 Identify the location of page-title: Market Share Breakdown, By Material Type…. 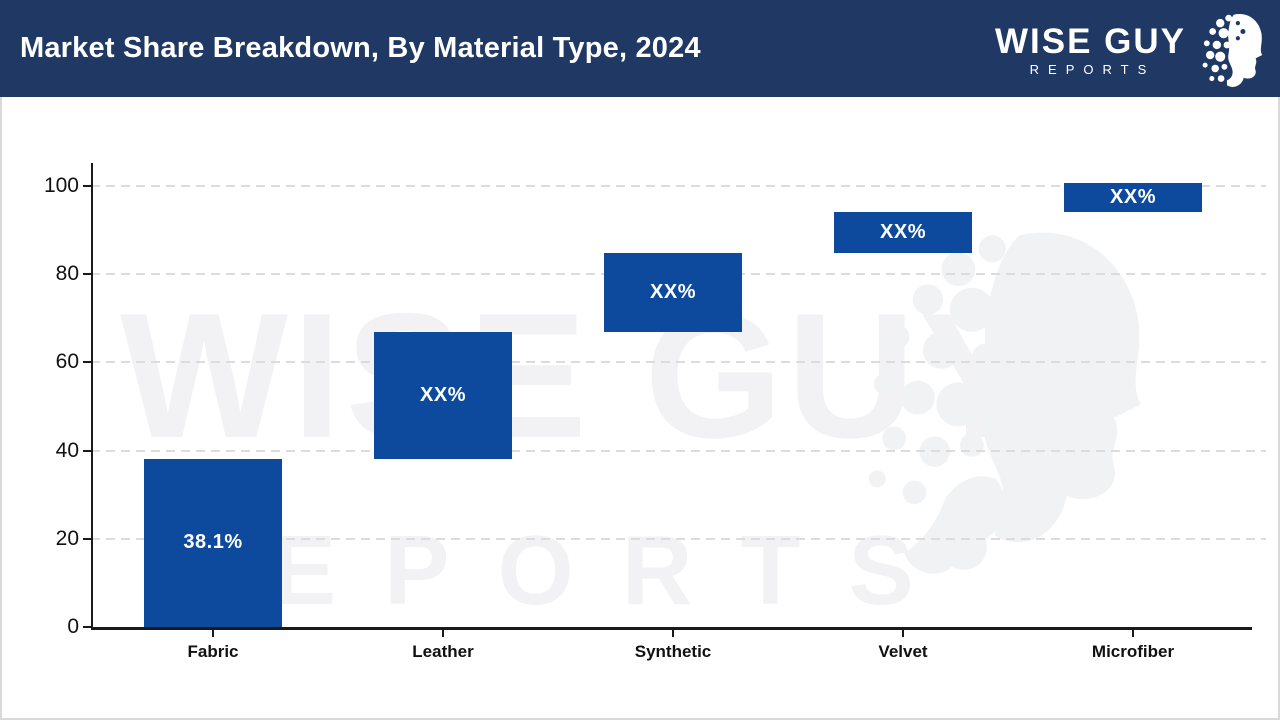
(360, 48).